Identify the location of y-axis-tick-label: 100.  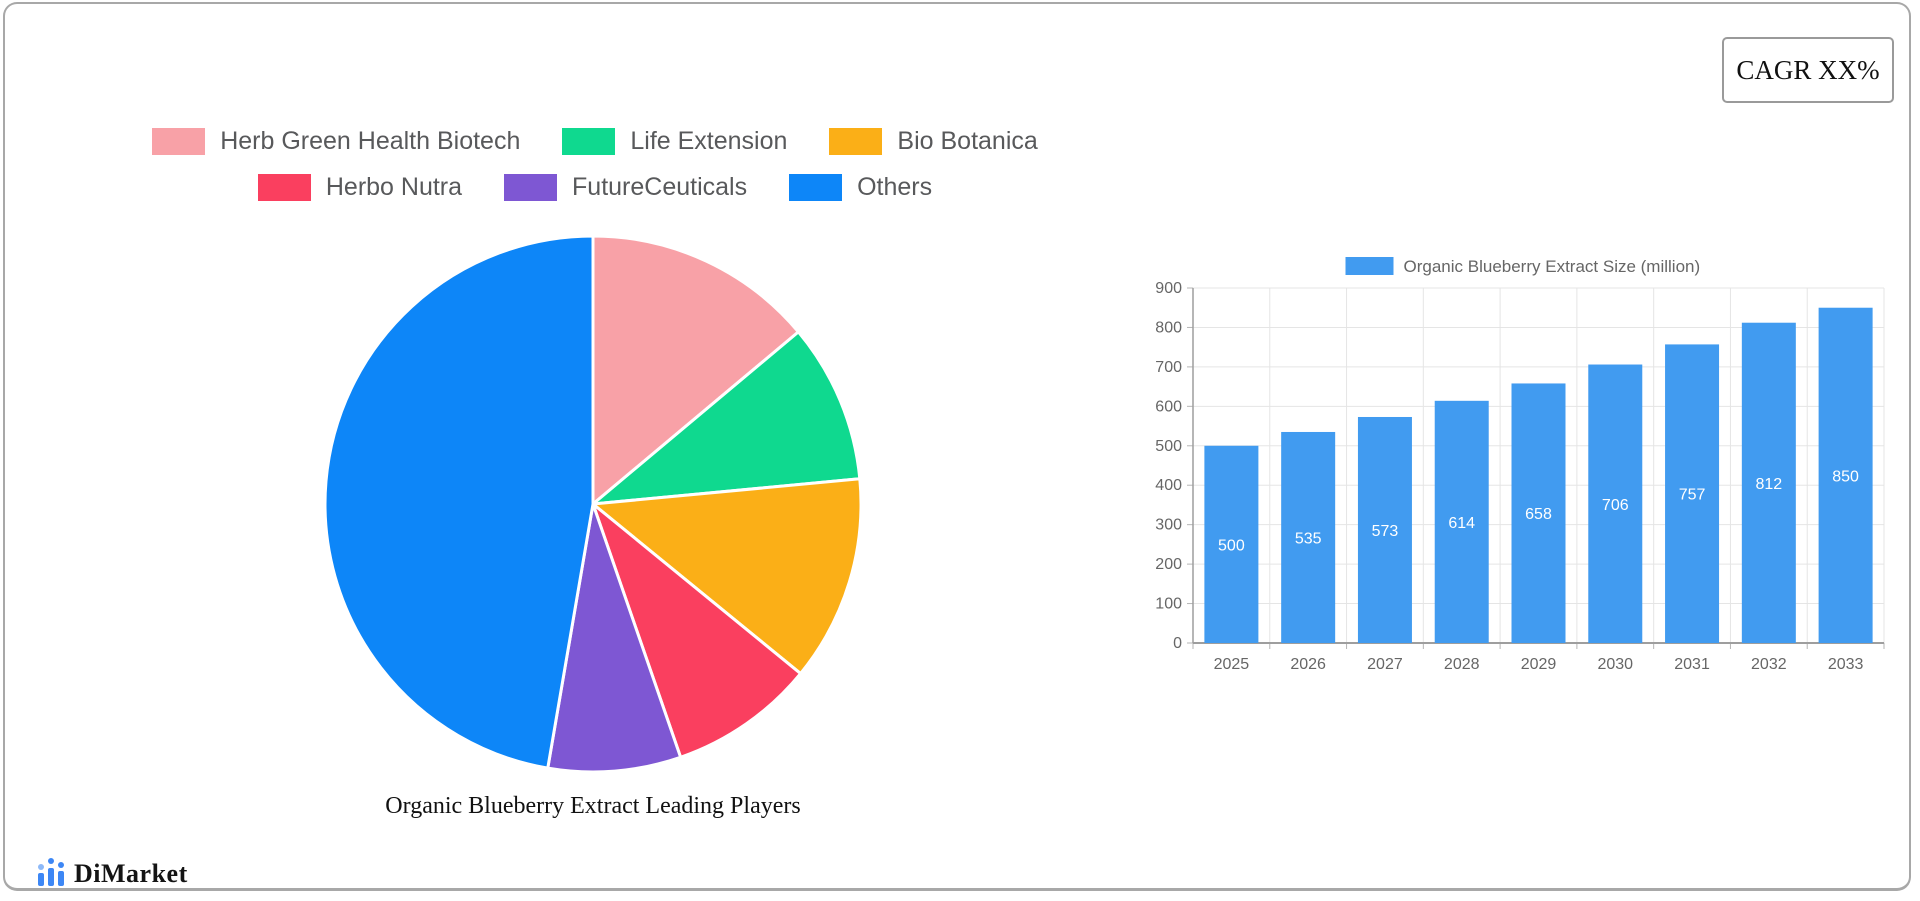
(1168, 604).